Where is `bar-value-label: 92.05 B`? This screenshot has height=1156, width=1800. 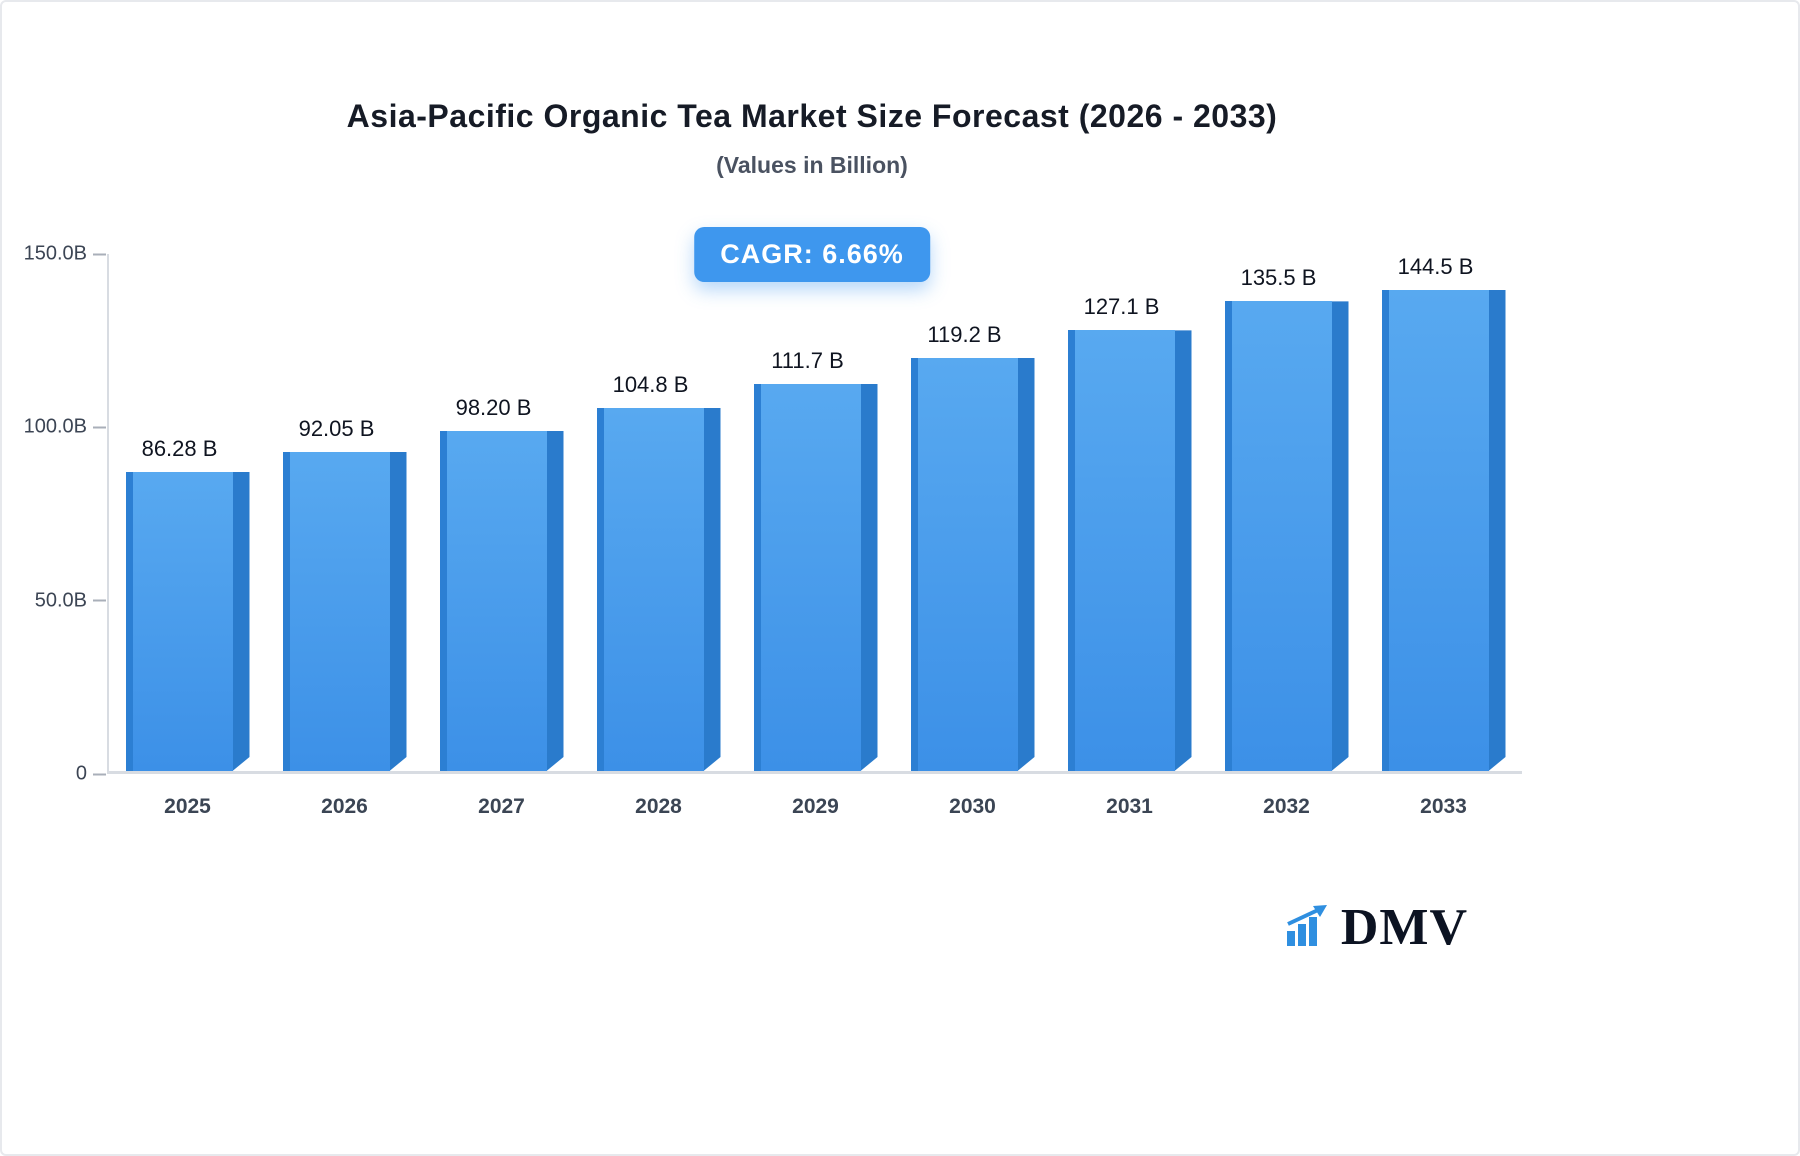 bar-value-label: 92.05 B is located at coordinates (336, 428).